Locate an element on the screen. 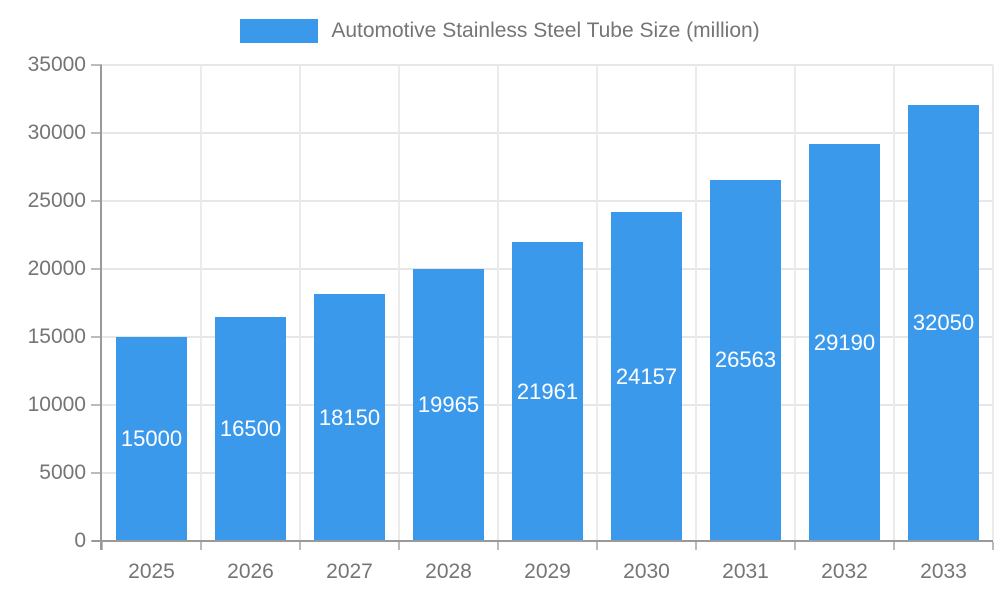 The width and height of the screenshot is (1000, 600). x-axis-tick-label: 2030 is located at coordinates (646, 571).